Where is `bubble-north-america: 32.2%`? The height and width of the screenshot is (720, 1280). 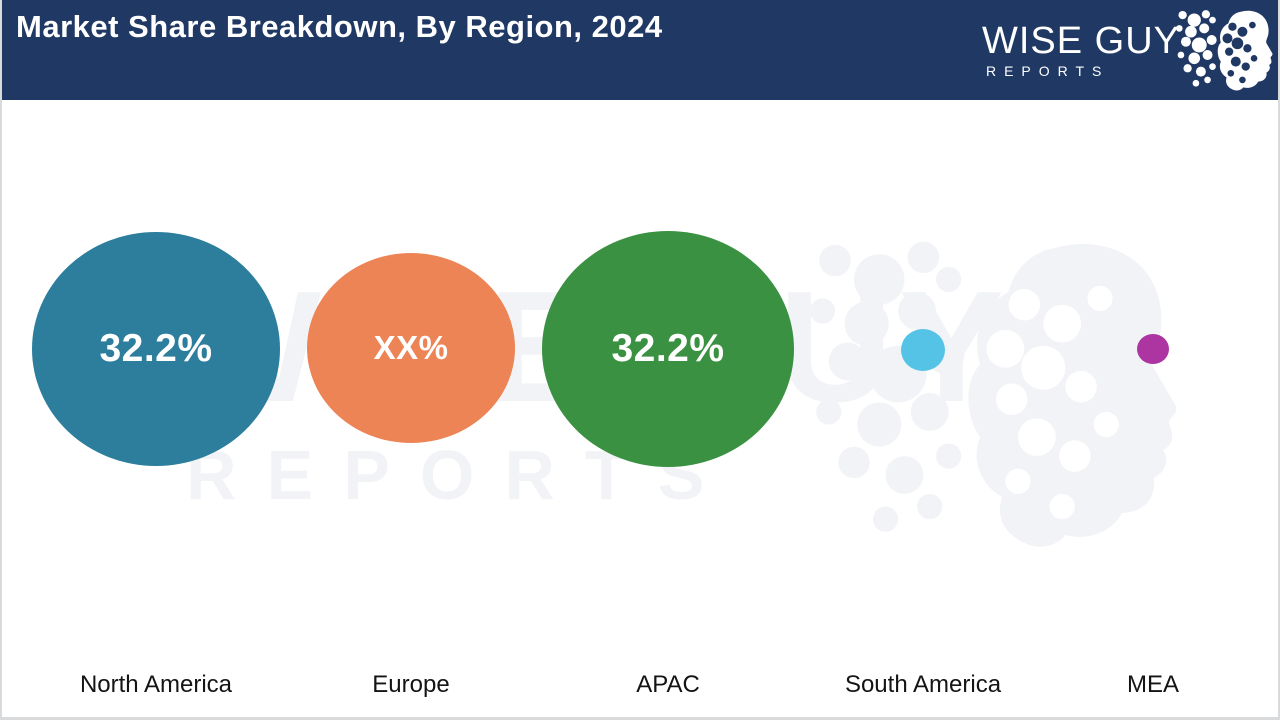 bubble-north-america: 32.2% is located at coordinates (156, 349).